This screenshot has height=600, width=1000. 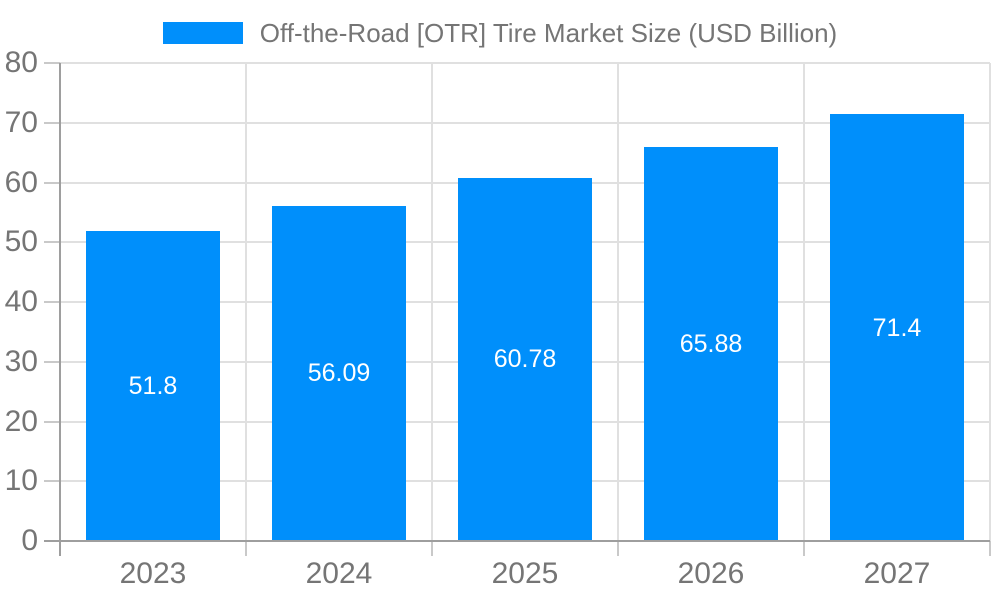 I want to click on bar-2023, so click(x=153, y=386).